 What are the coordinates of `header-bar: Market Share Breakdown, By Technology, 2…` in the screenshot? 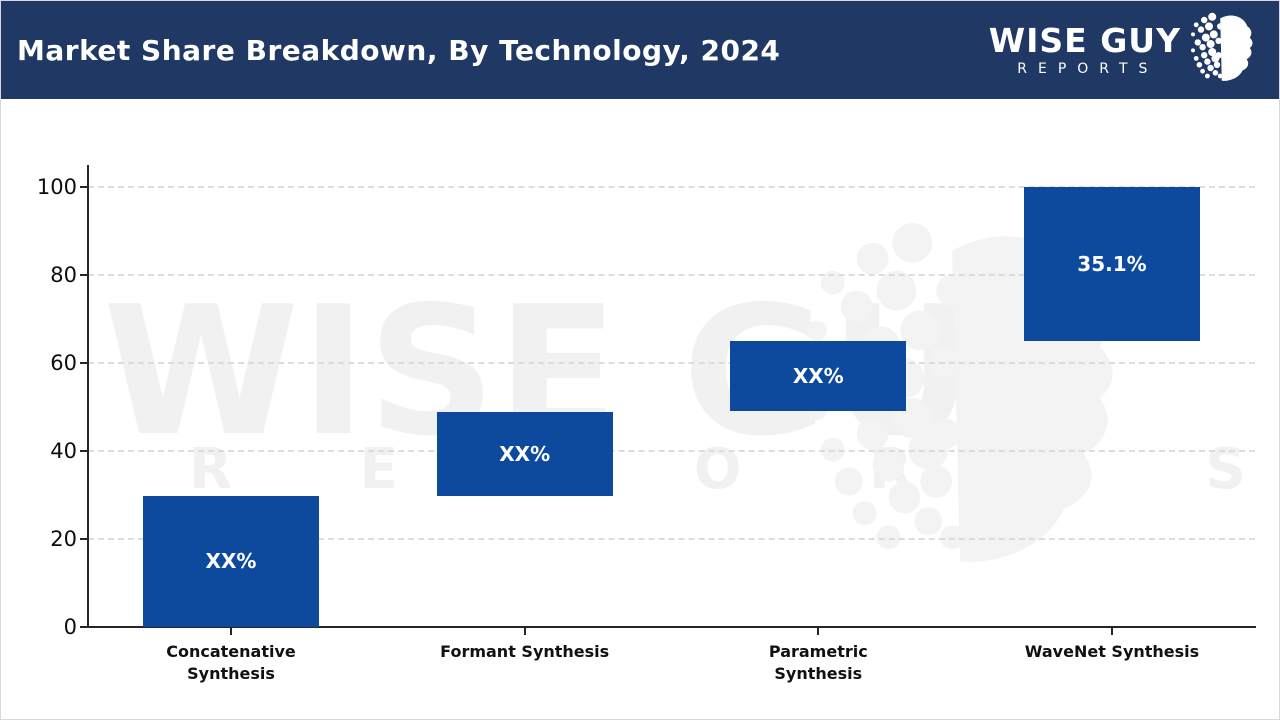 It's located at (640, 50).